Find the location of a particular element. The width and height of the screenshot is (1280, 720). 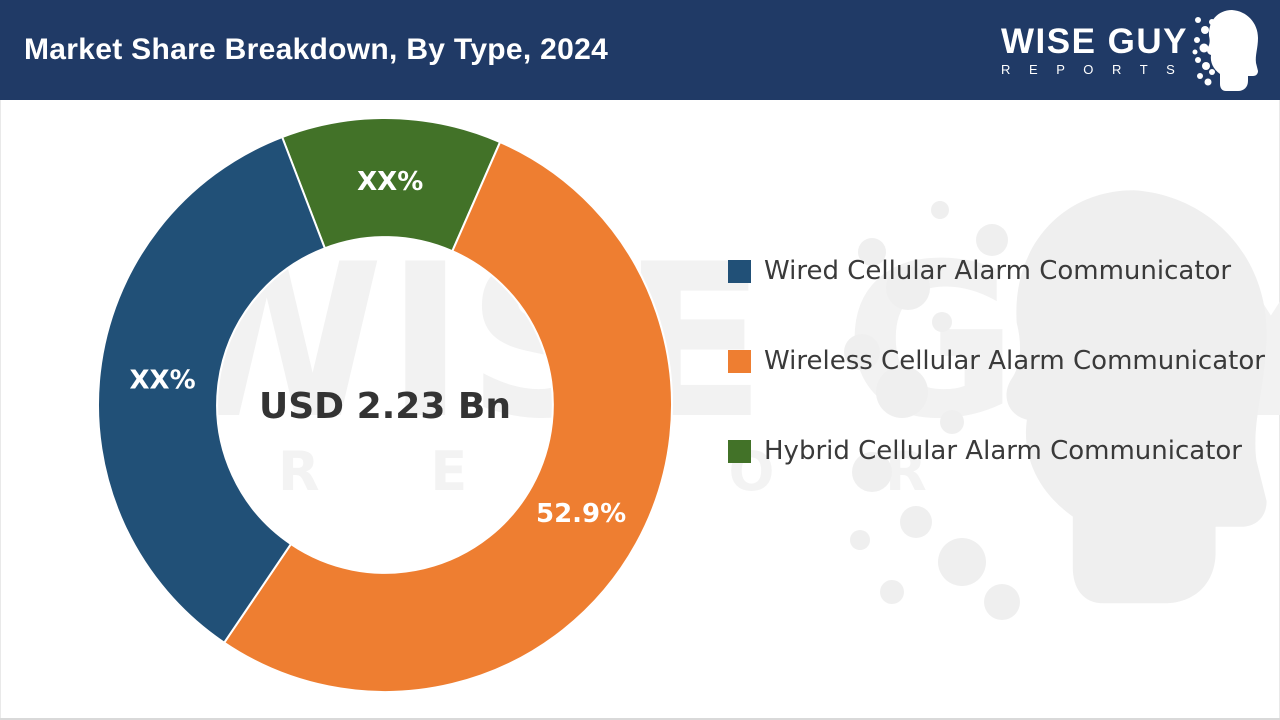

segment-value-label-hybrid: XX% is located at coordinates (390, 182).